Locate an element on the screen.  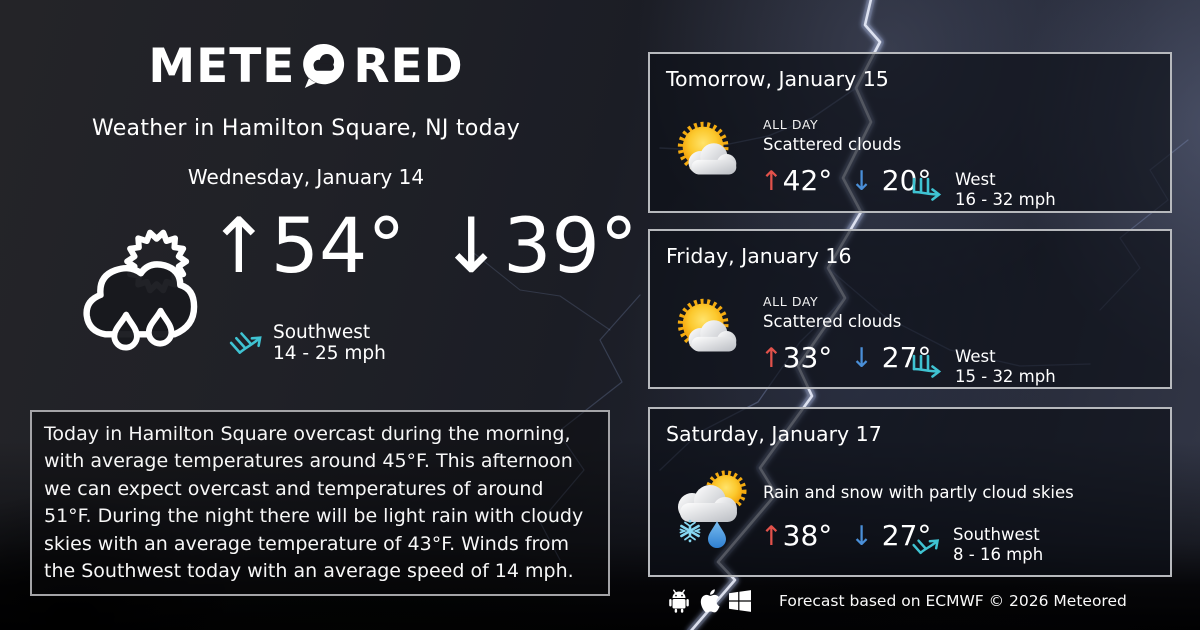
current-date: Wednesday, January 14 is located at coordinates (306, 177).